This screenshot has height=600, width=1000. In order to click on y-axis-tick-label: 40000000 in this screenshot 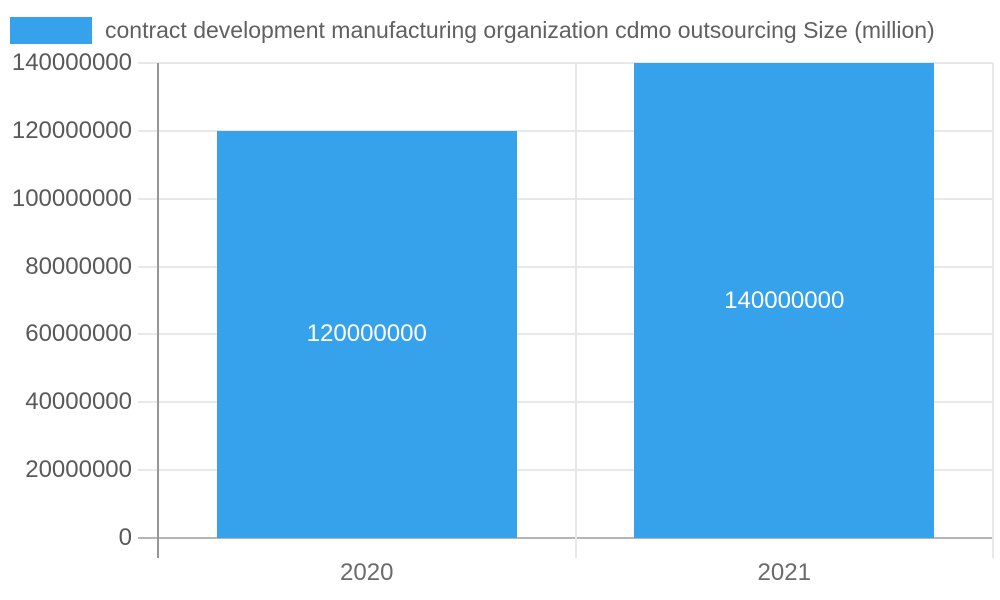, I will do `click(78, 402)`.